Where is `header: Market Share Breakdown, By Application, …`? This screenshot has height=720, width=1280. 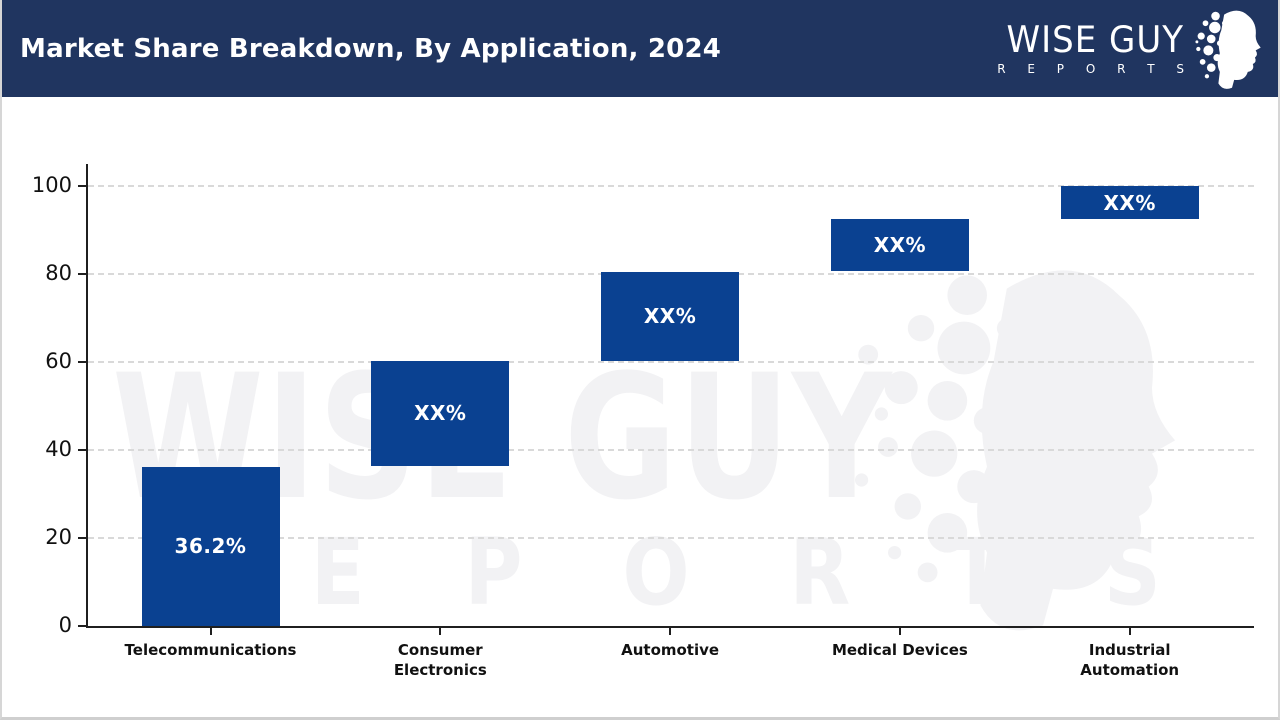
header: Market Share Breakdown, By Application, … is located at coordinates (640, 48).